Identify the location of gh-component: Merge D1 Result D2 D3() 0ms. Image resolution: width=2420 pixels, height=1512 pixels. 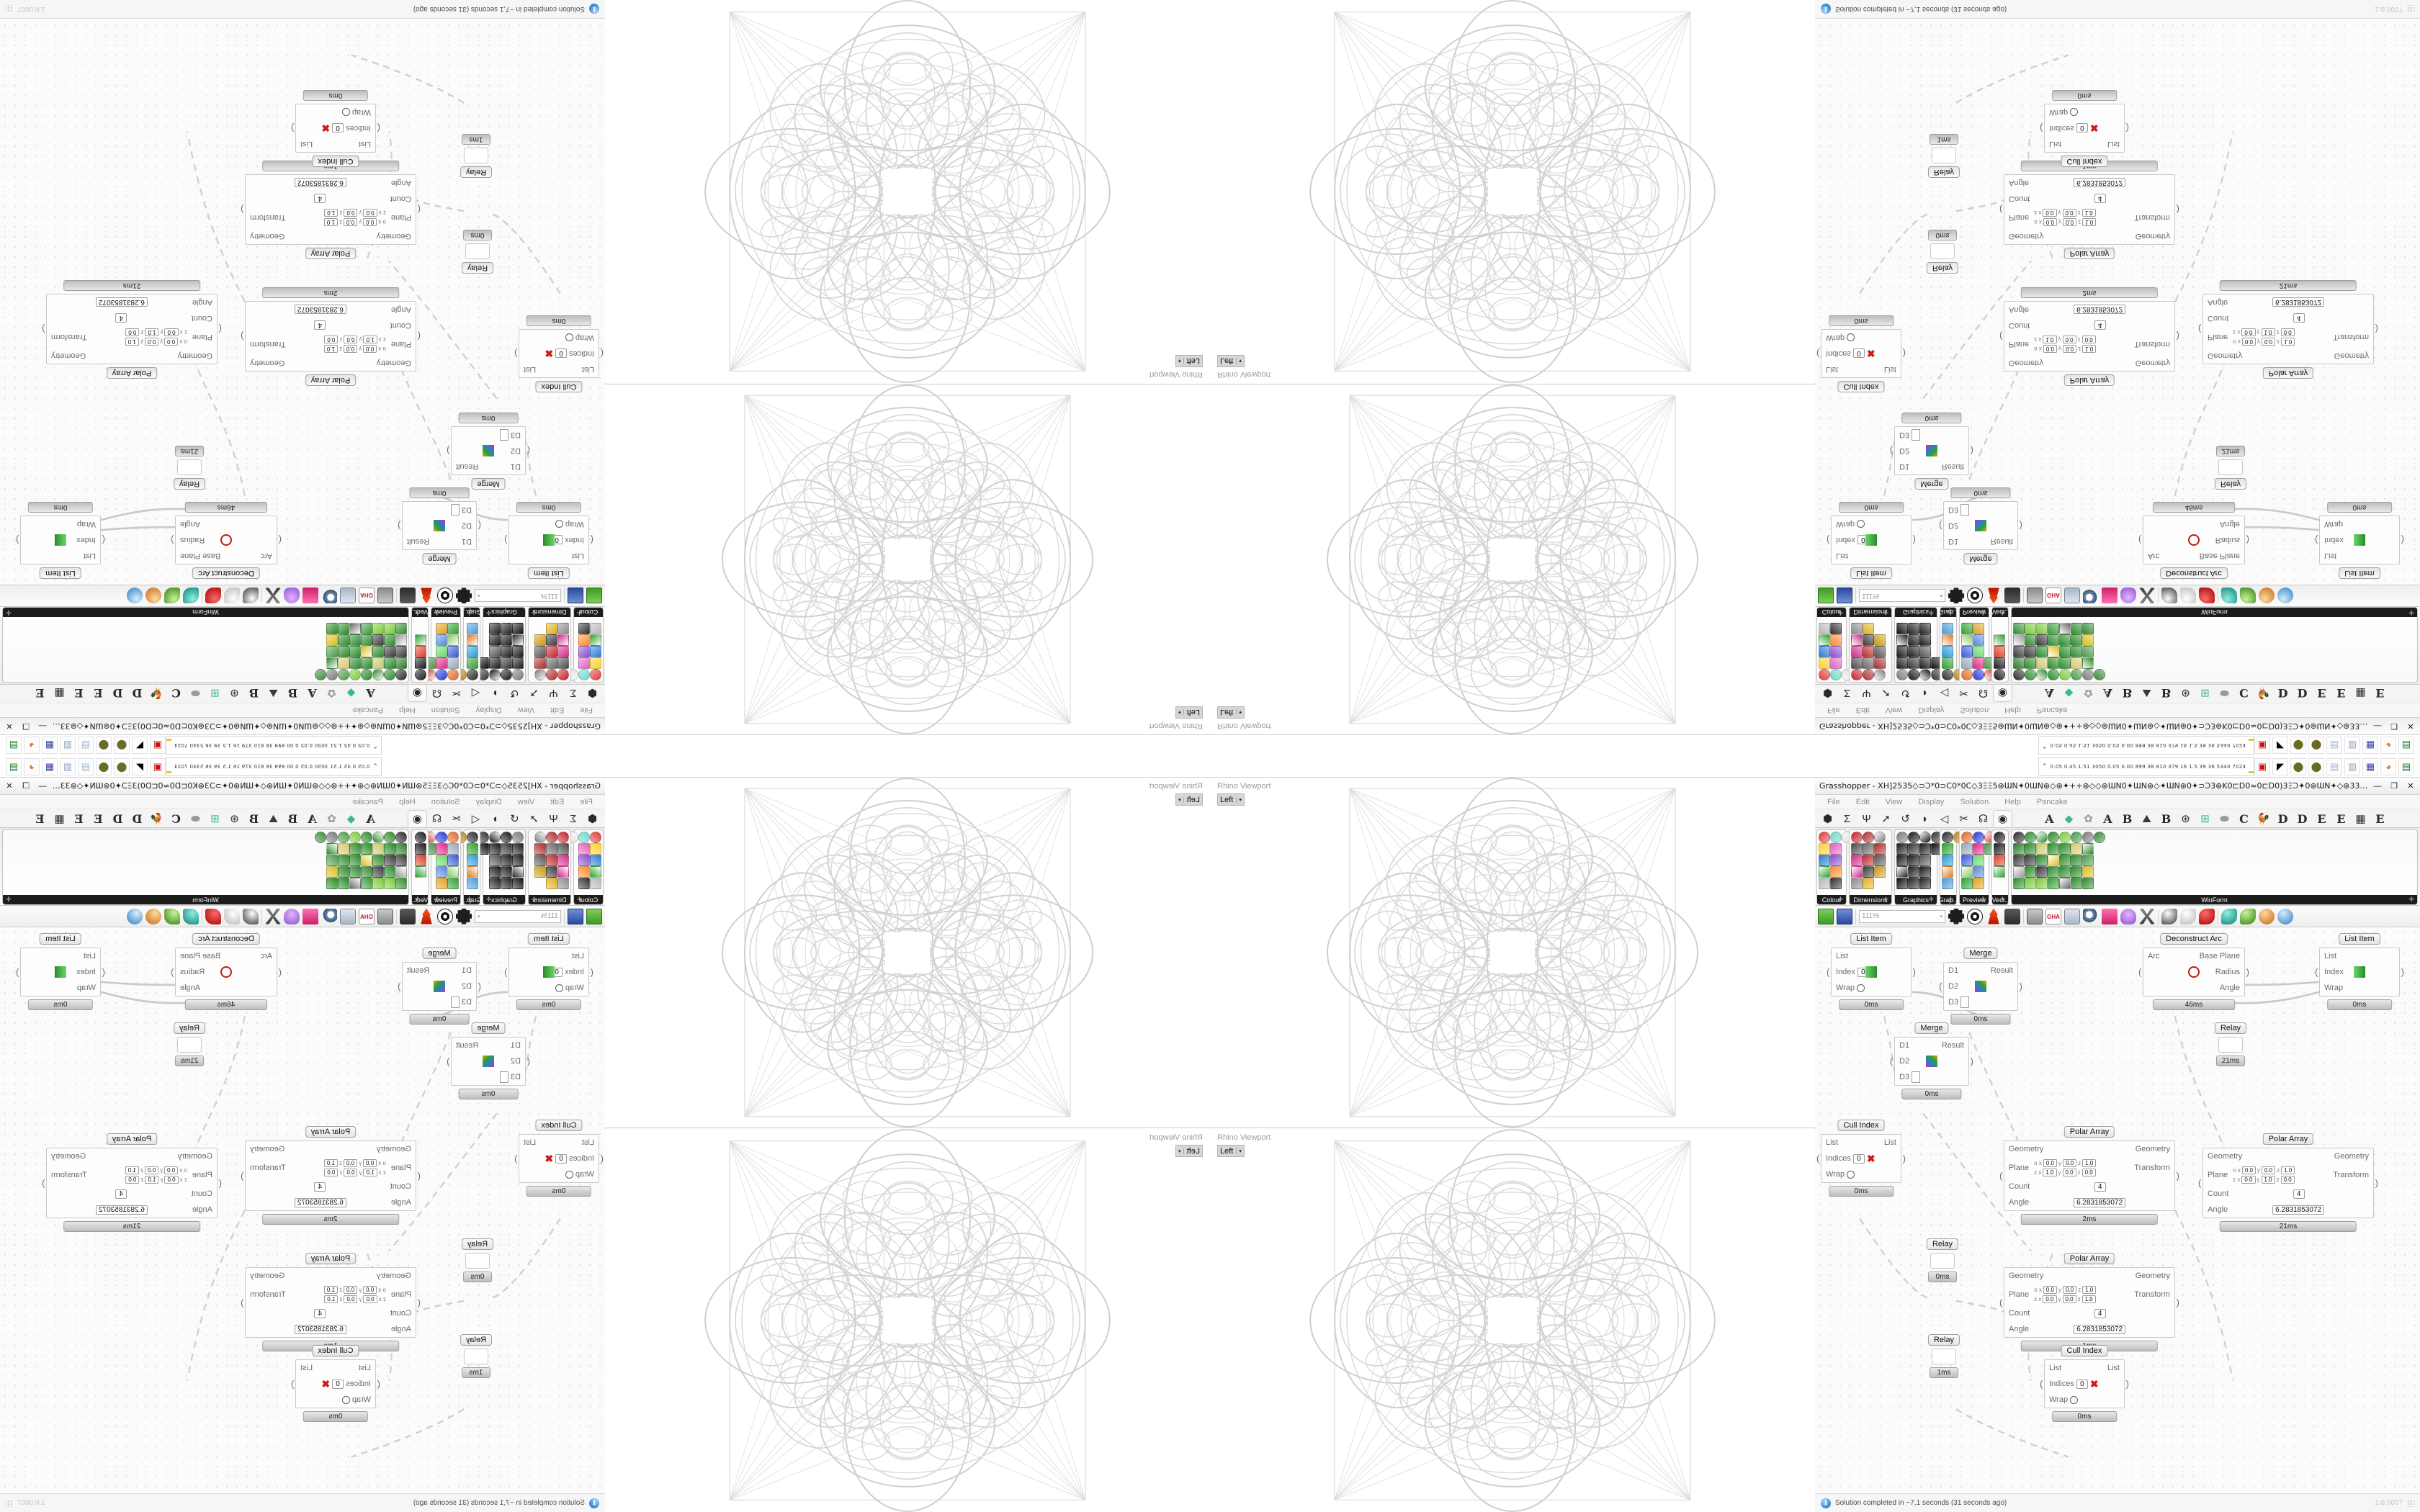
(1980, 525).